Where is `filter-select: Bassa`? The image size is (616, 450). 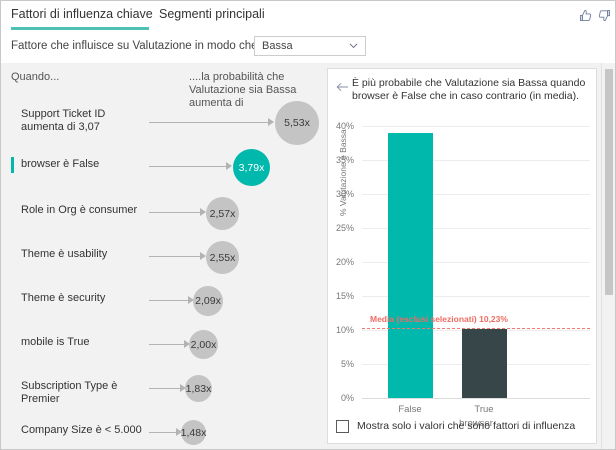
filter-select: Bassa is located at coordinates (310, 46).